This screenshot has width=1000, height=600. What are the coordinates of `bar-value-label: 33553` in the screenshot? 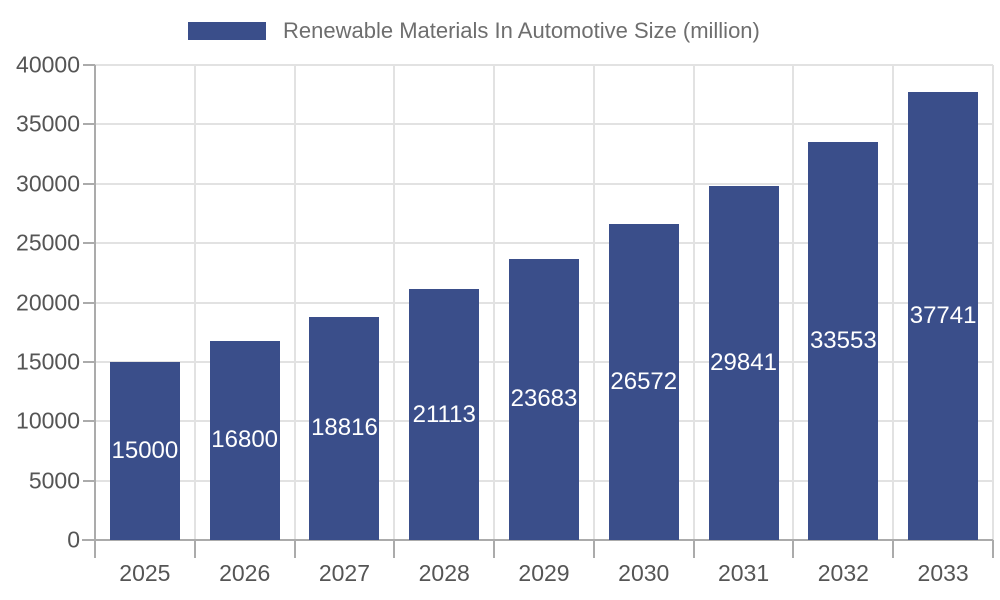 It's located at (843, 340).